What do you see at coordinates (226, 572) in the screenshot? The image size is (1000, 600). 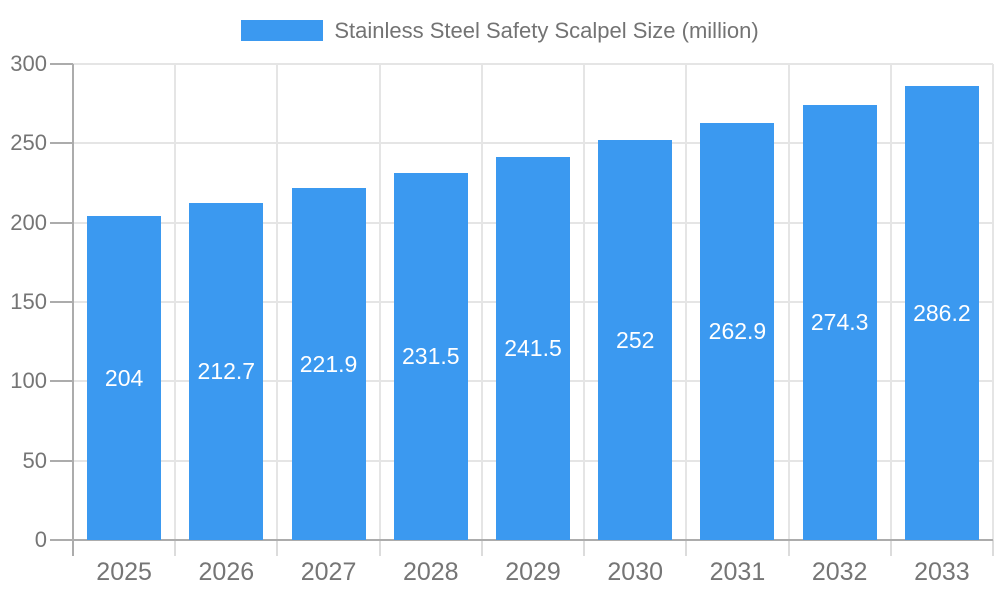 I see `x-tick-label: 2026` at bounding box center [226, 572].